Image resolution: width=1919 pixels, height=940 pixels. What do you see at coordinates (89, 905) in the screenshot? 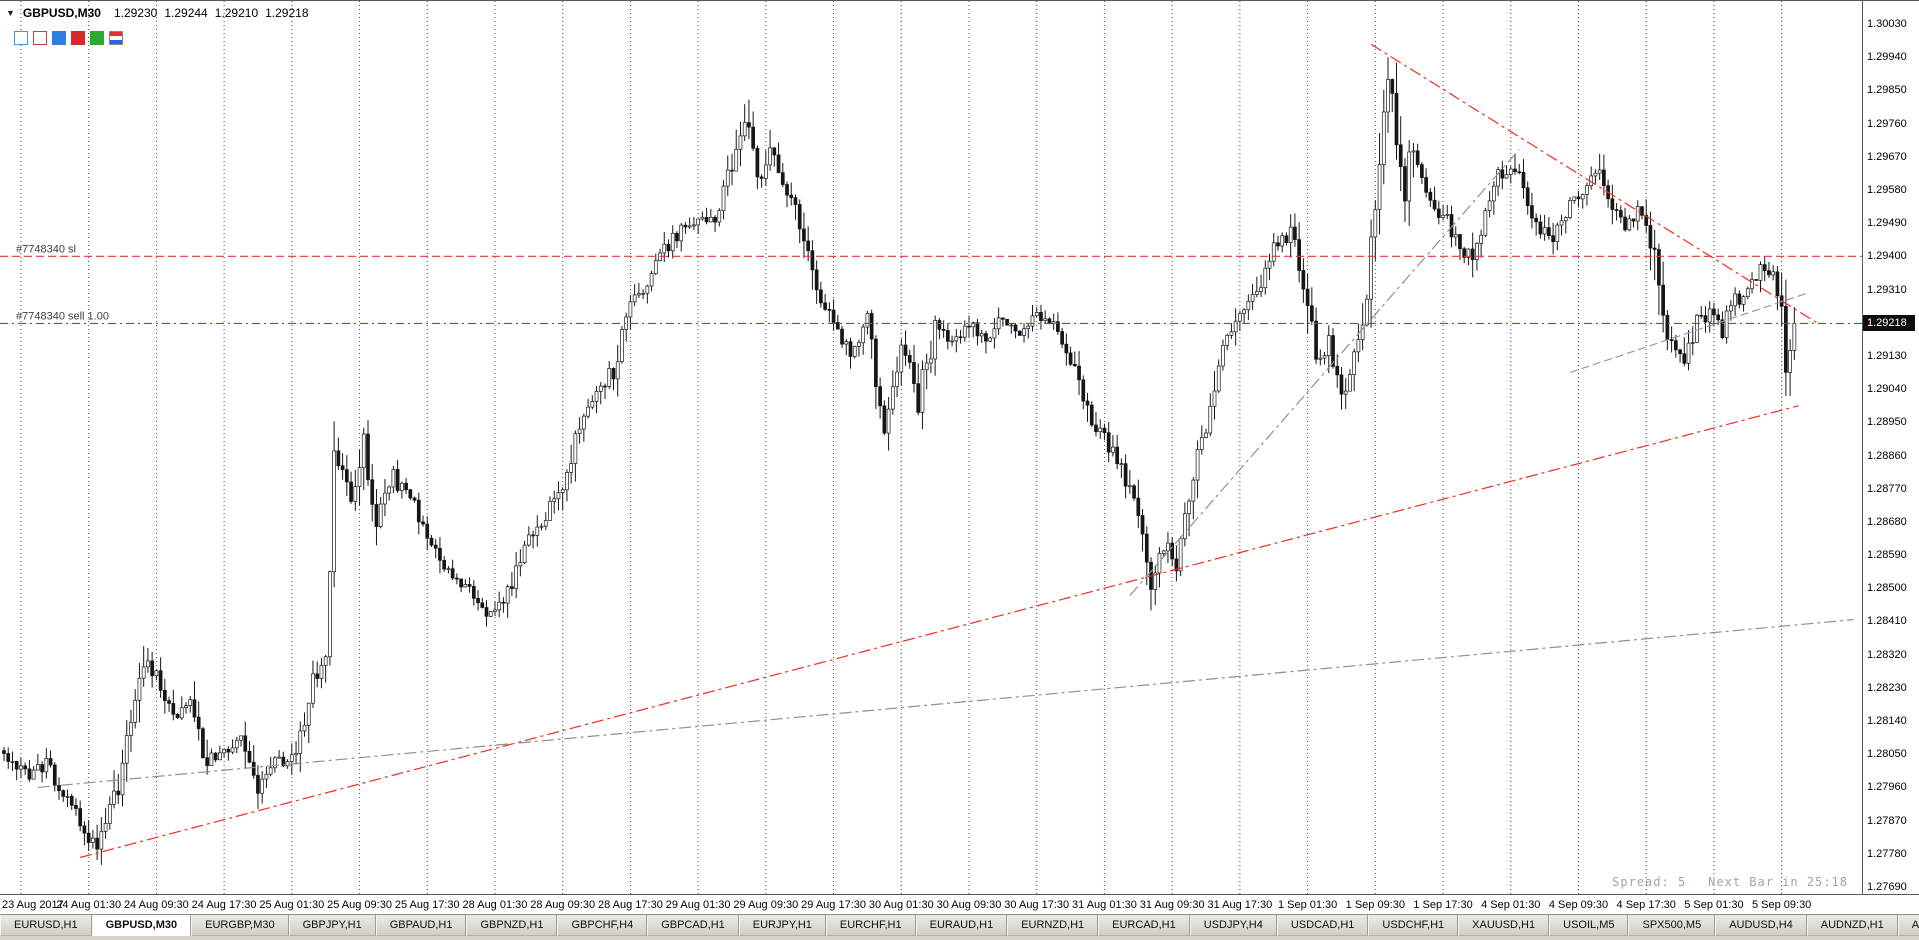
I see `time-axis-label: 24 Aug 01:30` at bounding box center [89, 905].